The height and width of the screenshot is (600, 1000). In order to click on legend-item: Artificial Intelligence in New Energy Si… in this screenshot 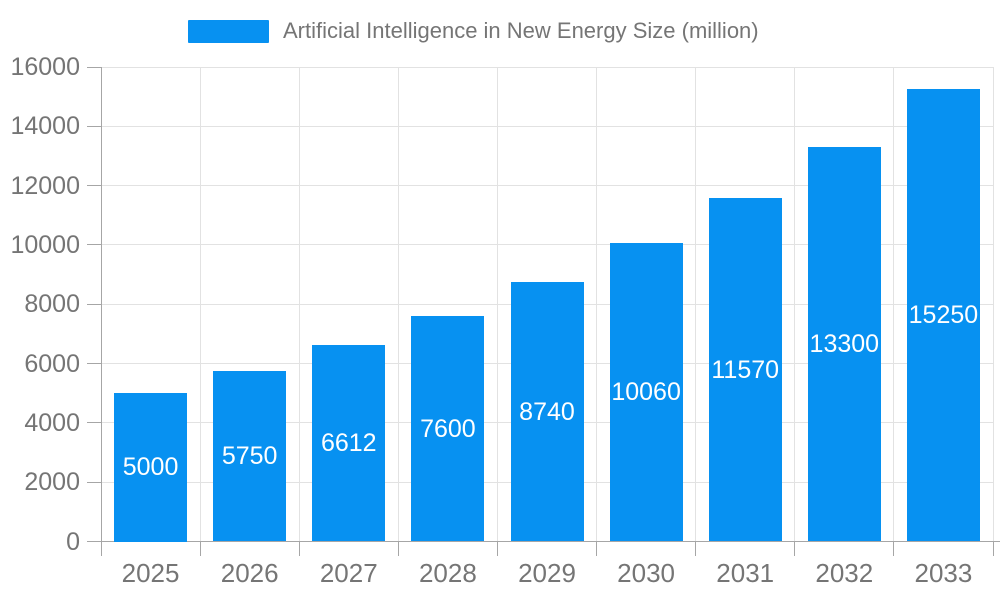, I will do `click(473, 31)`.